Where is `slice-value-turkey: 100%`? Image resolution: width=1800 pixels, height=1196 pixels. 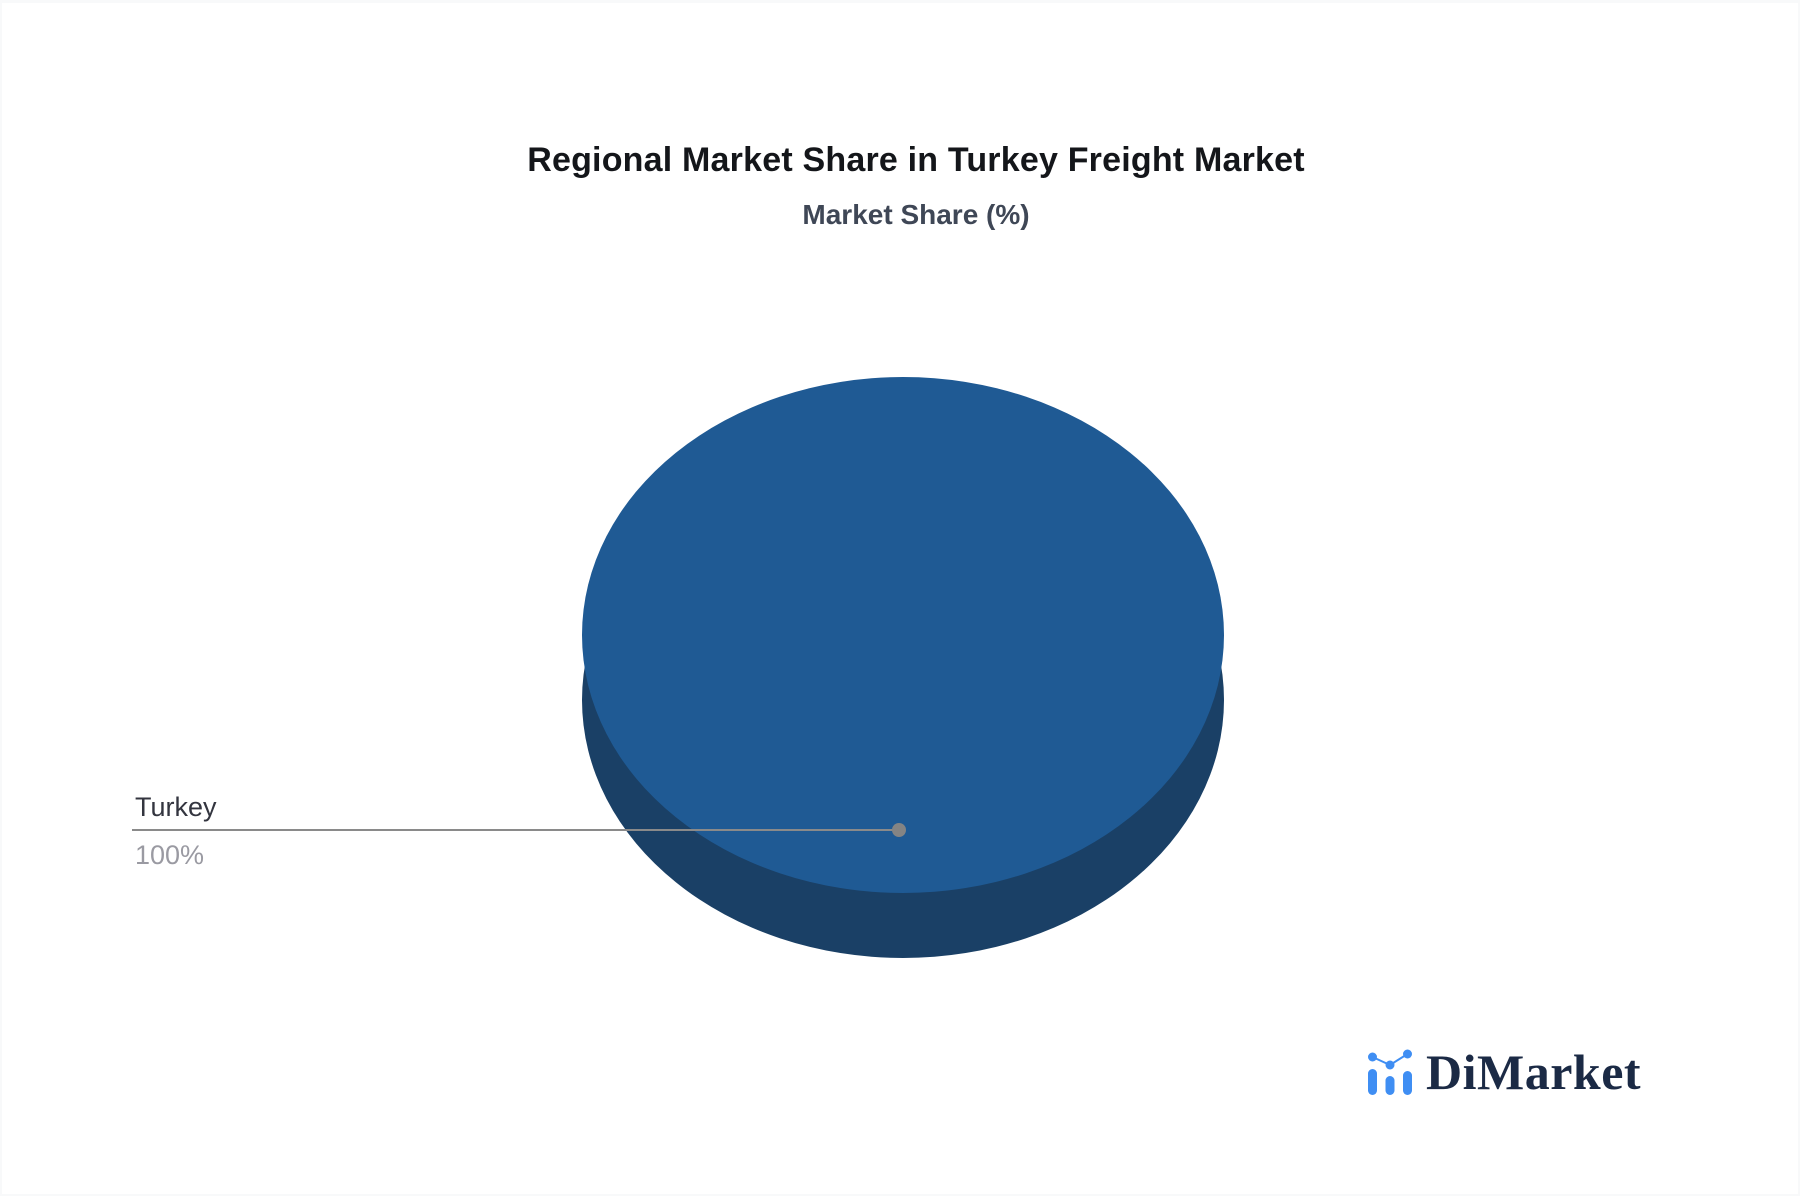 slice-value-turkey: 100% is located at coordinates (170, 855).